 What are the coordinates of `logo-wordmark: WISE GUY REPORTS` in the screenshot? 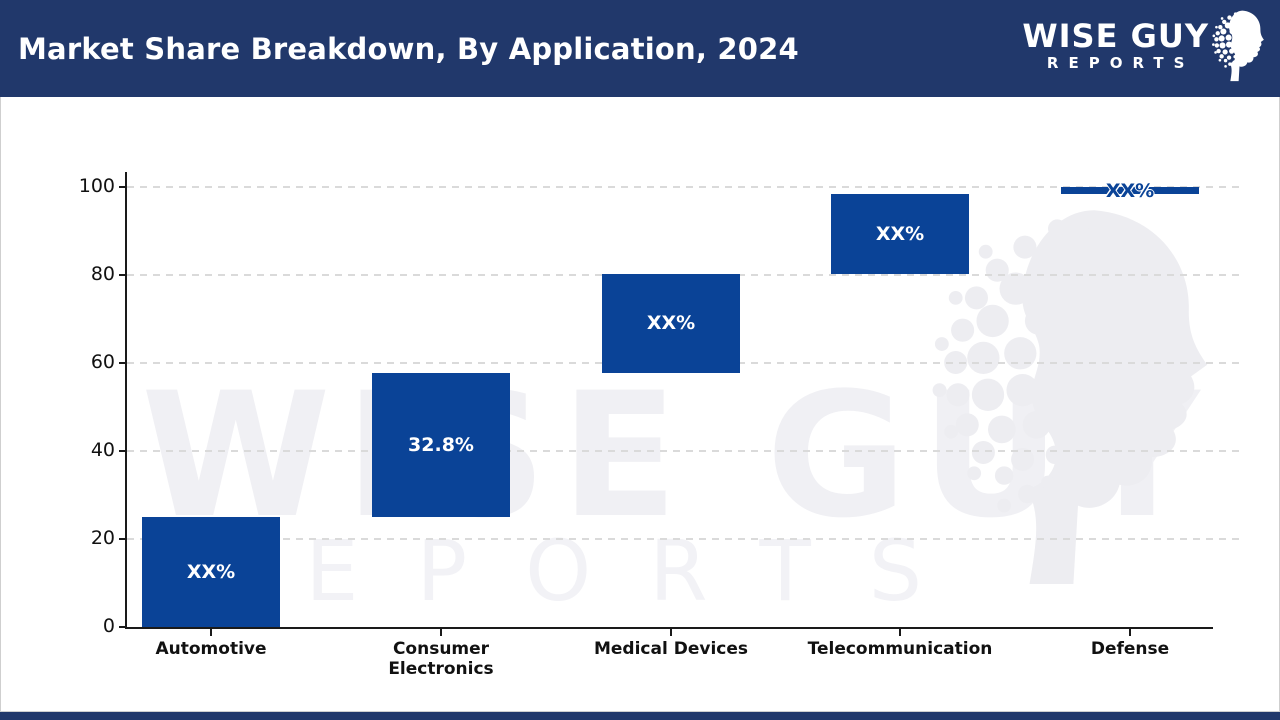 It's located at (1115, 45).